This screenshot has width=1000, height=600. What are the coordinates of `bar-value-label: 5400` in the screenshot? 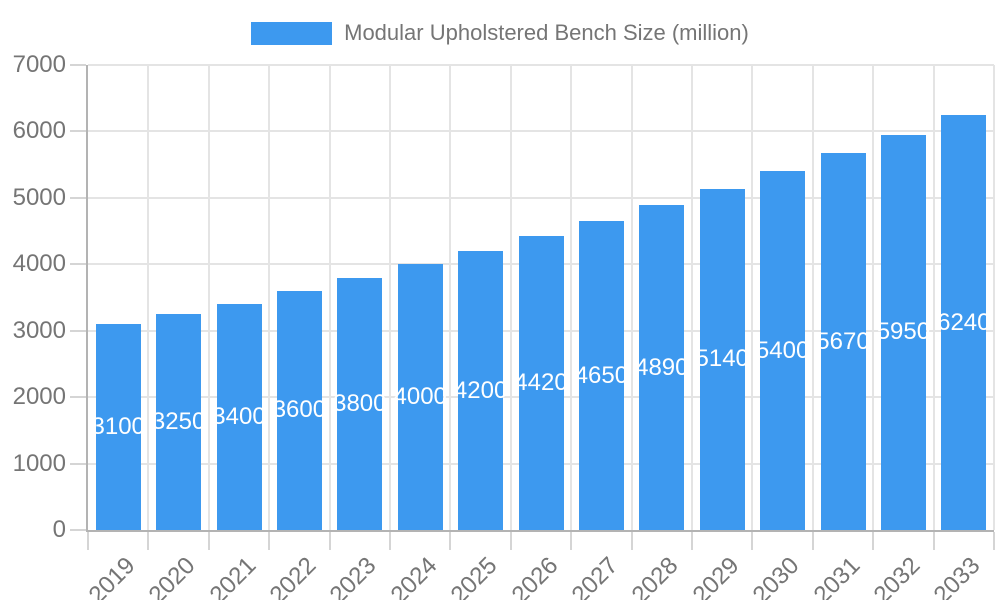 It's located at (782, 350).